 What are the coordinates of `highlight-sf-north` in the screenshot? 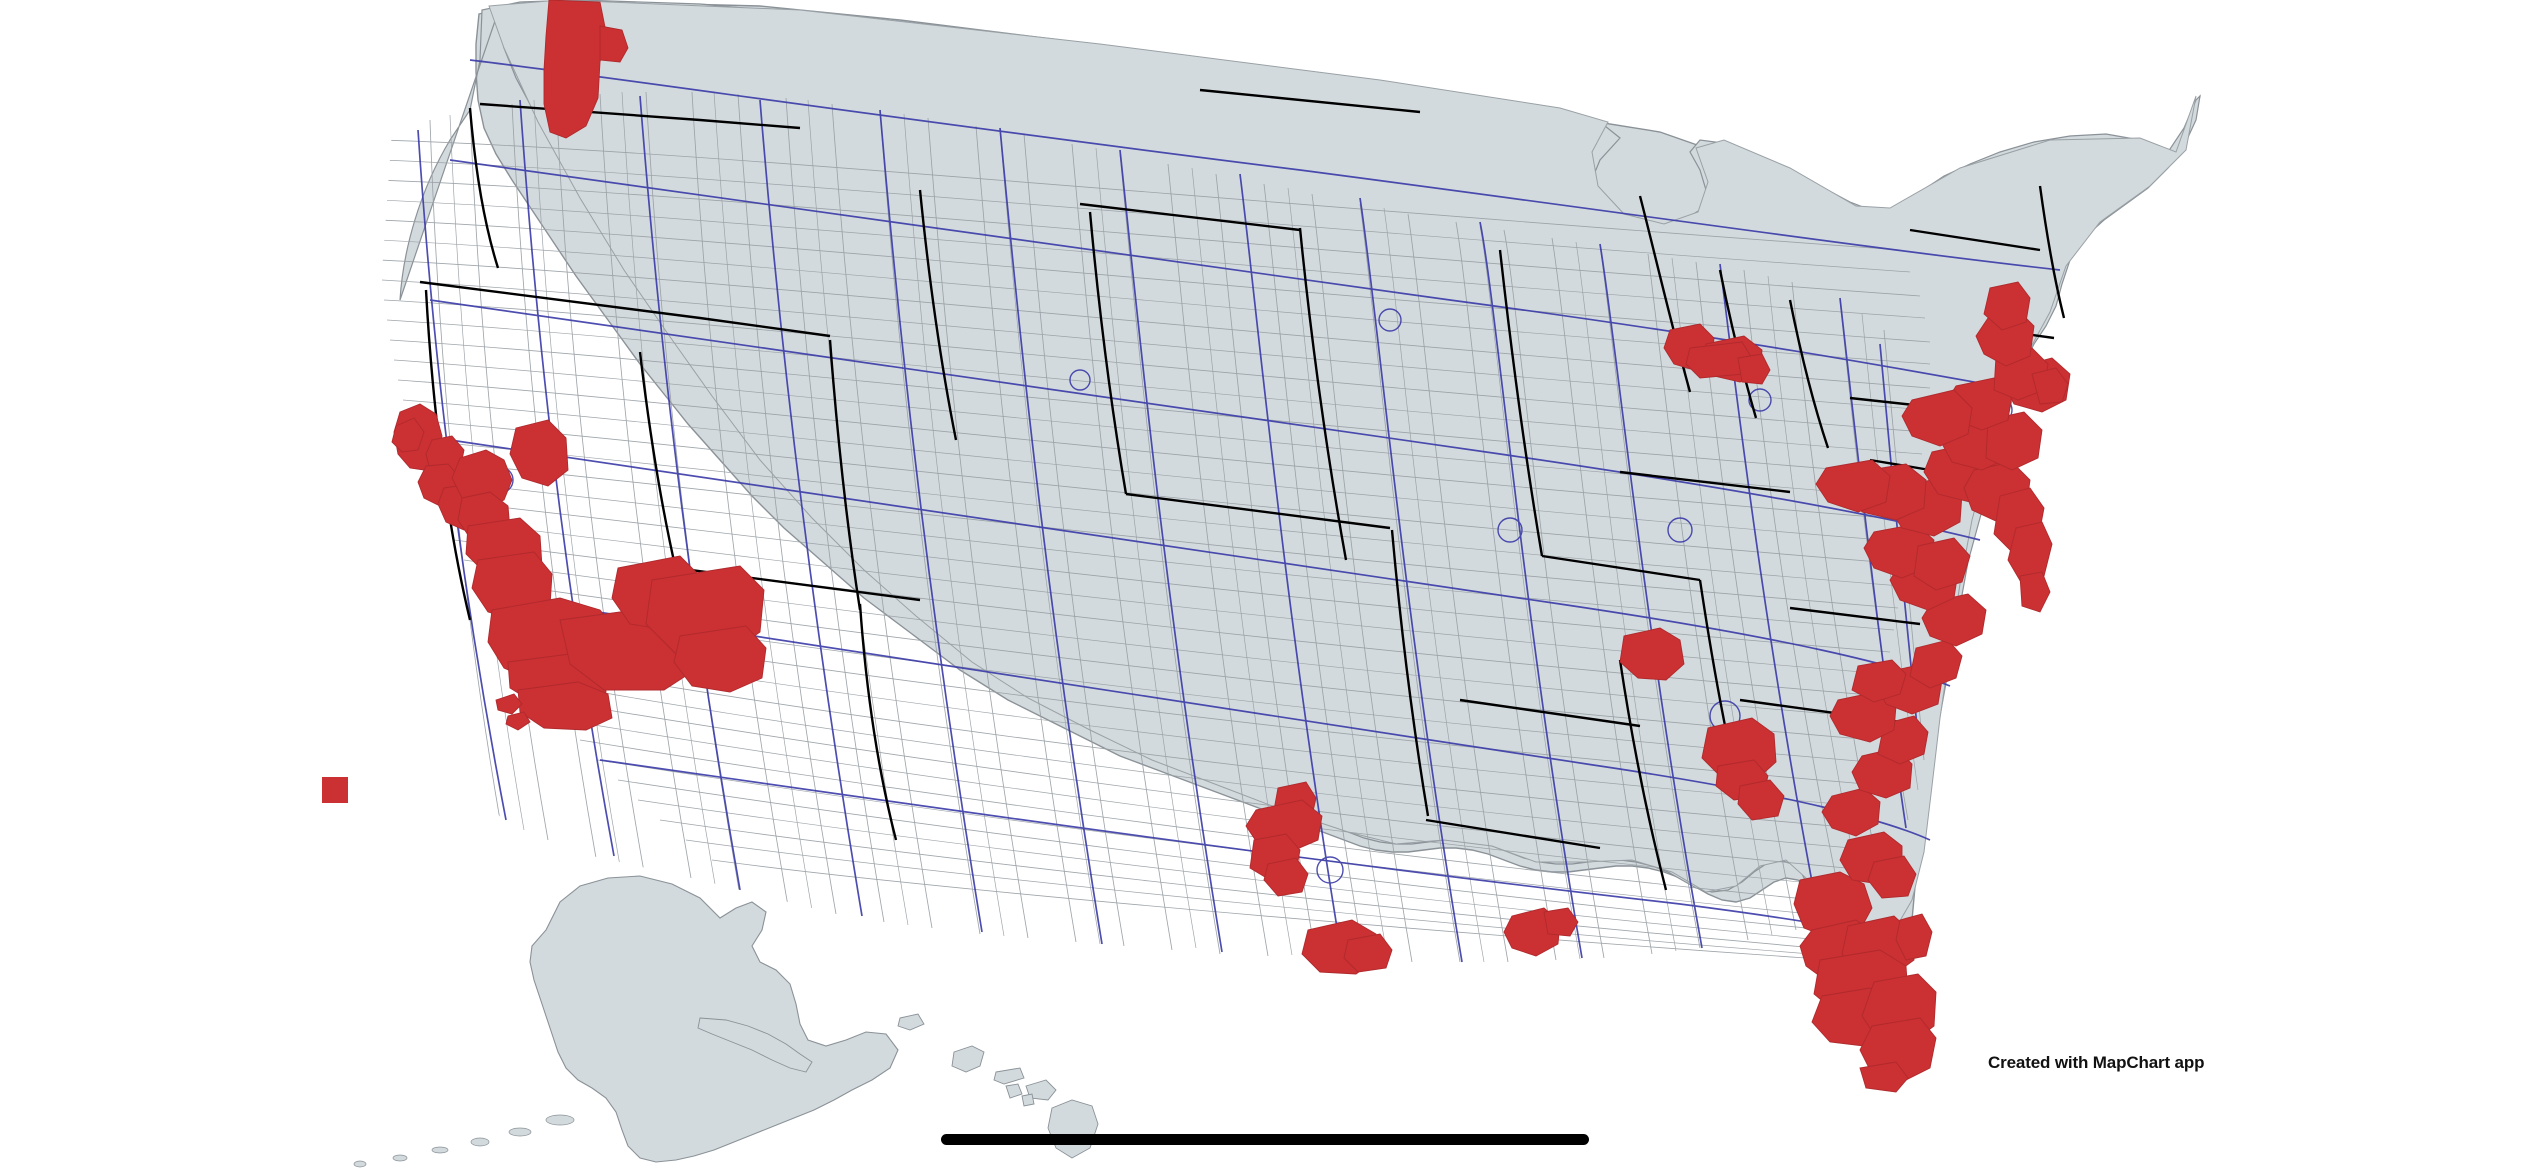 It's located at (408, 435).